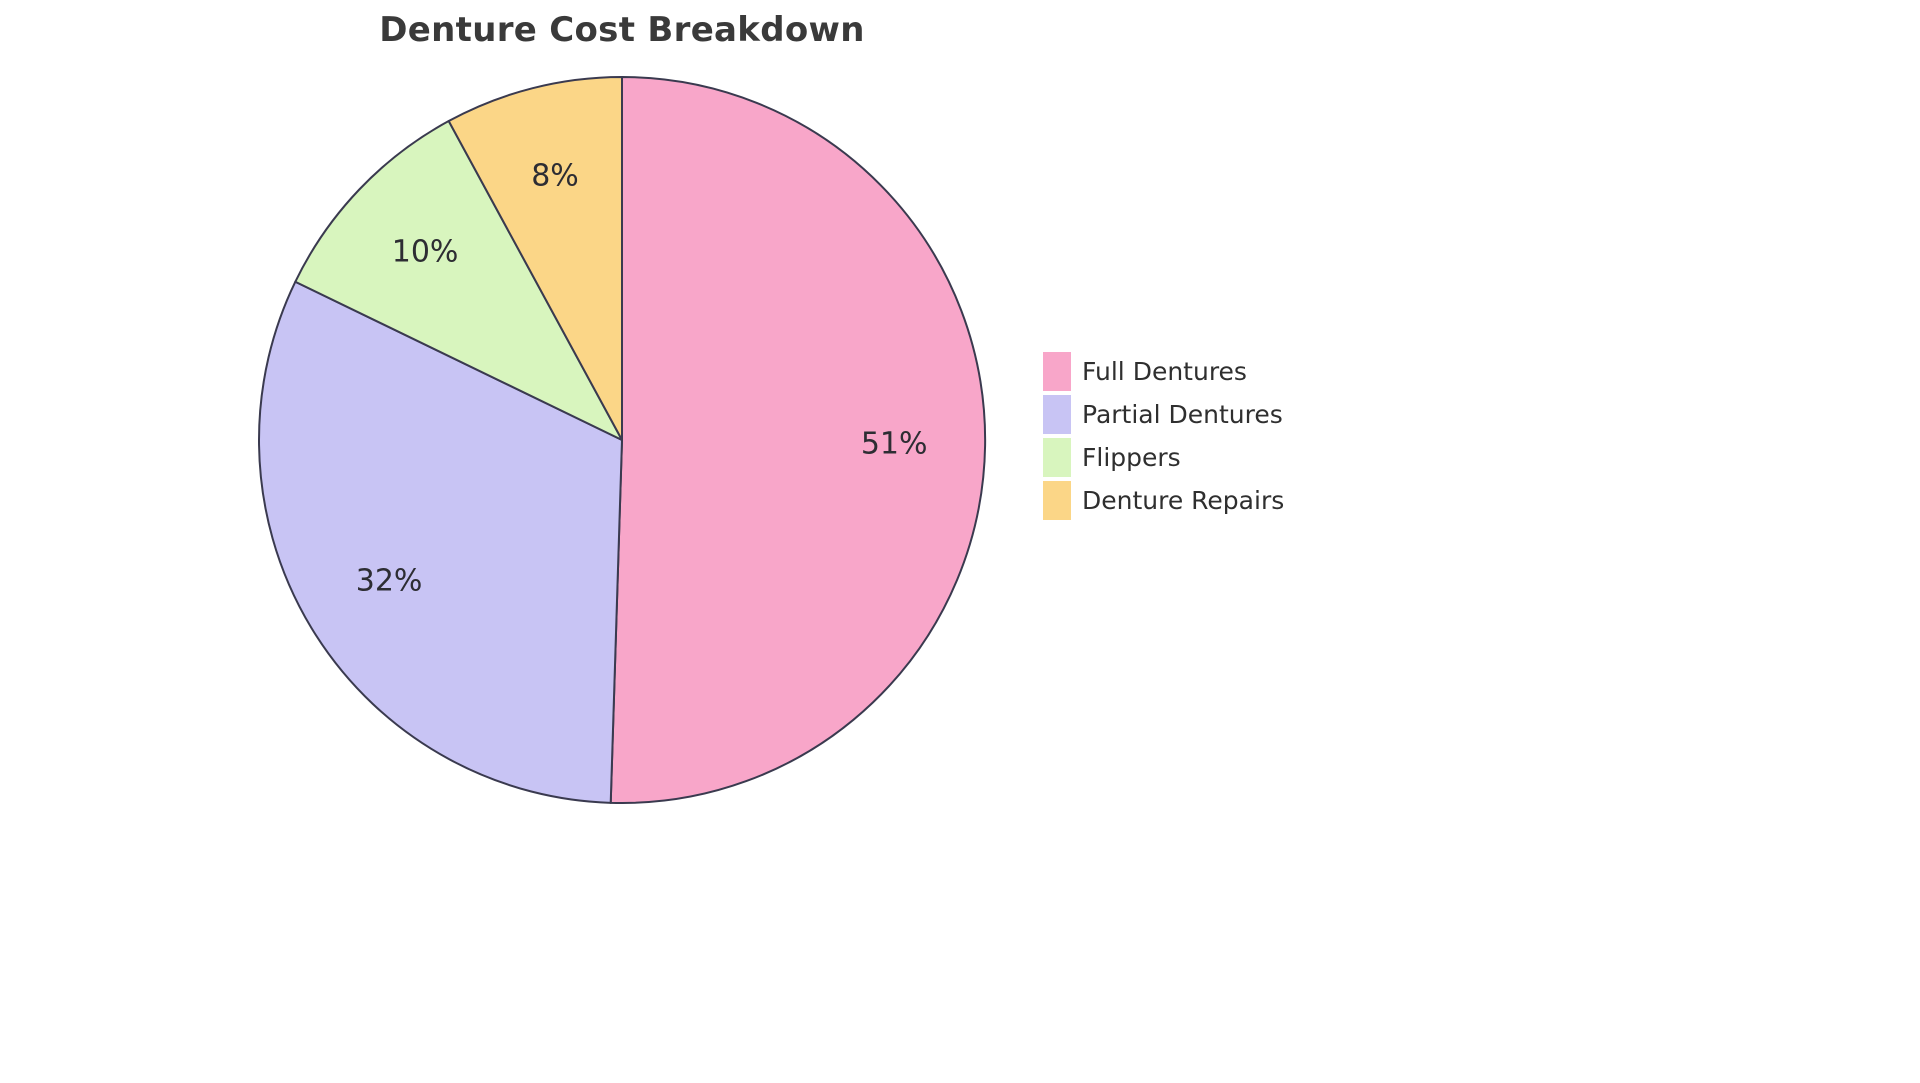  Describe the element at coordinates (535, 258) in the screenshot. I see `pie-slice-denture-repairs` at that location.